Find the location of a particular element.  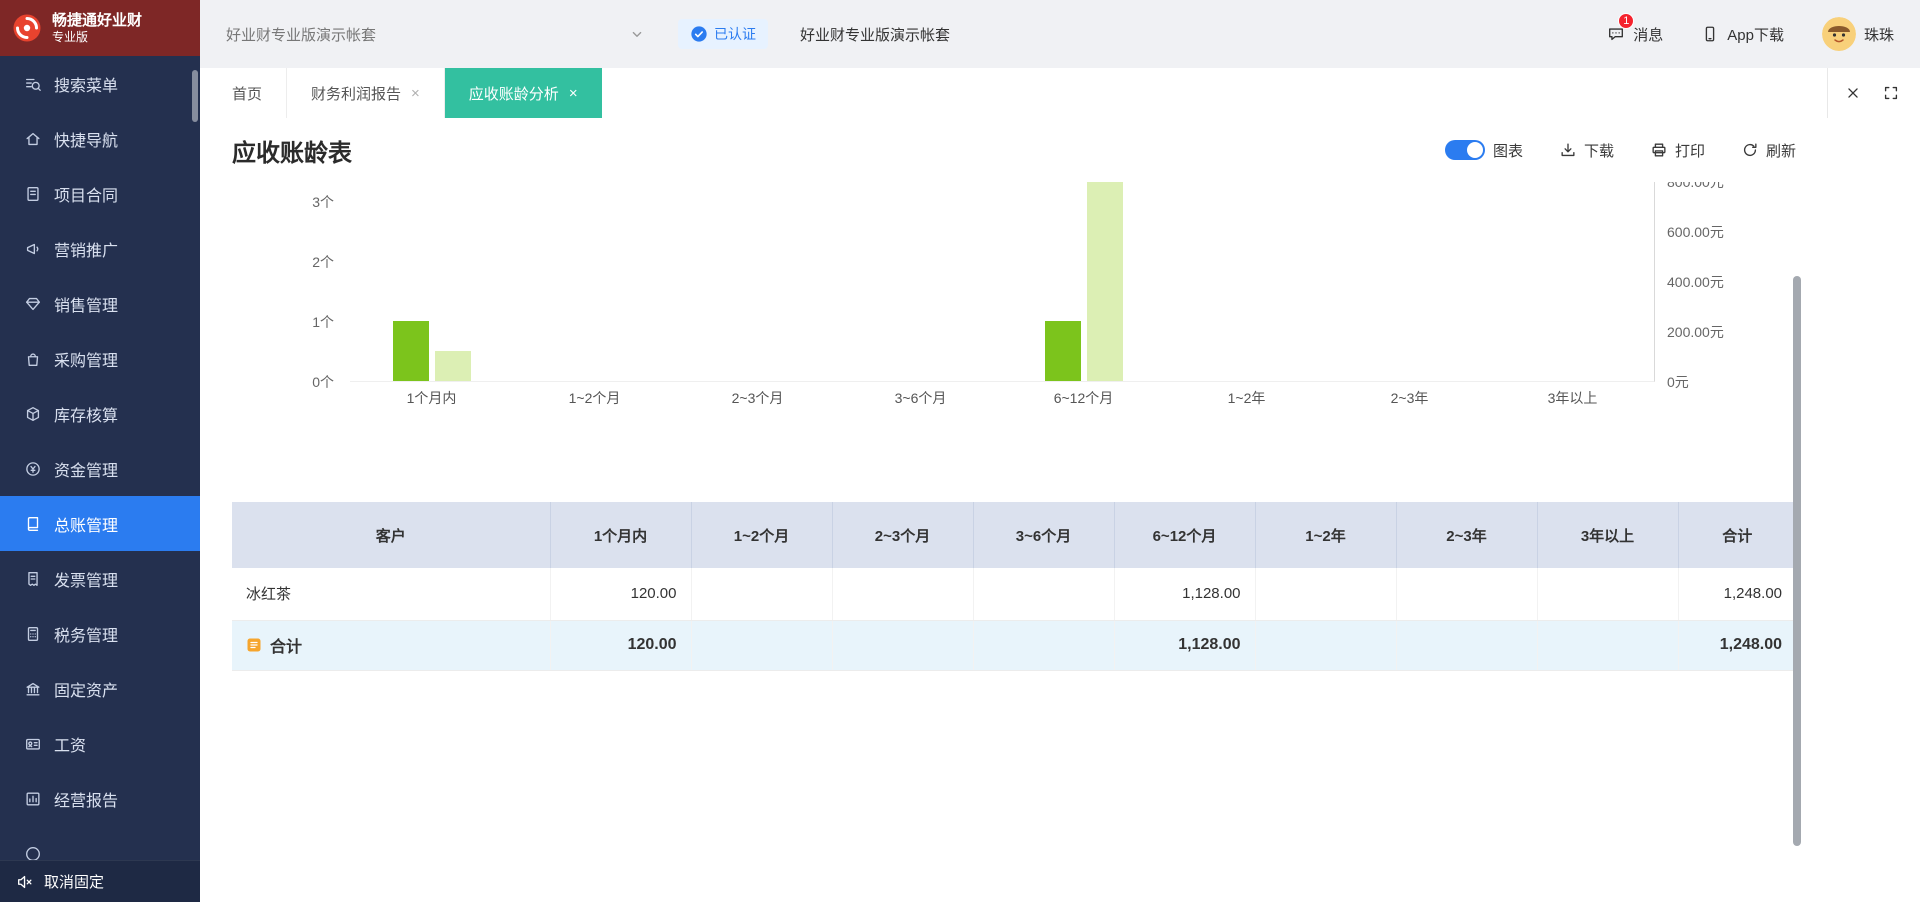

content-scrollbar is located at coordinates (1797, 561).